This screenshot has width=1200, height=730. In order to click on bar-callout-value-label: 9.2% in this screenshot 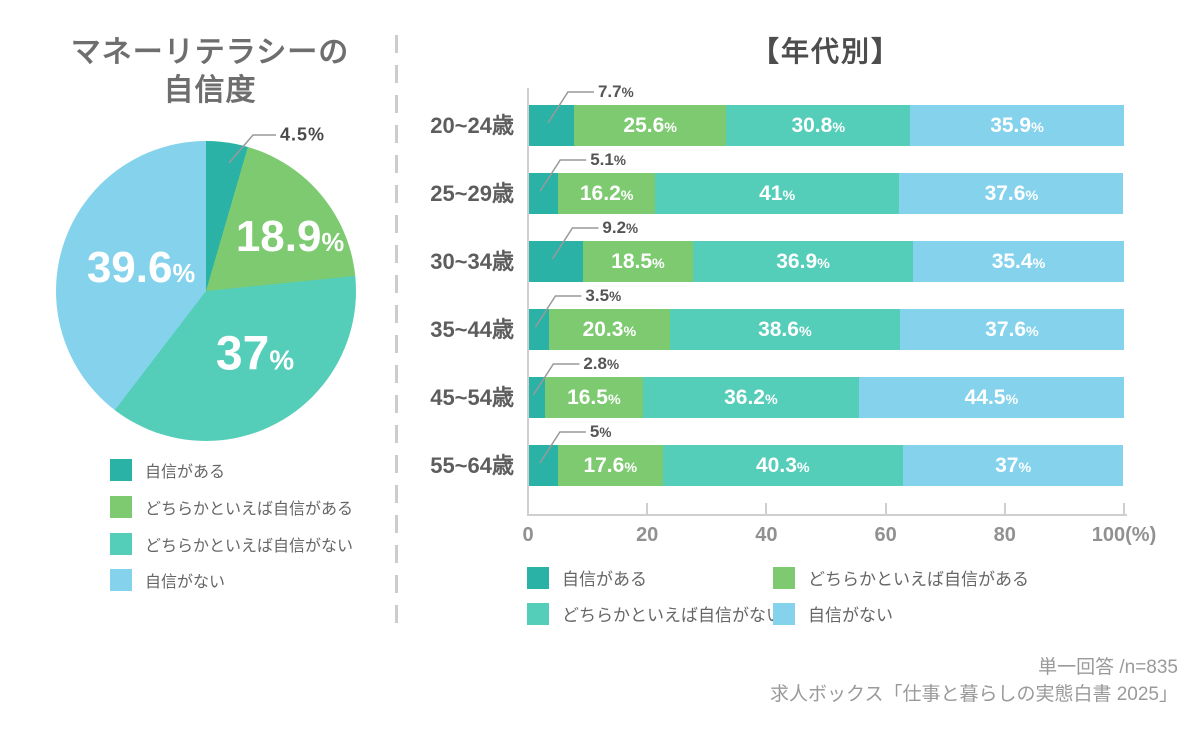, I will do `click(620, 228)`.